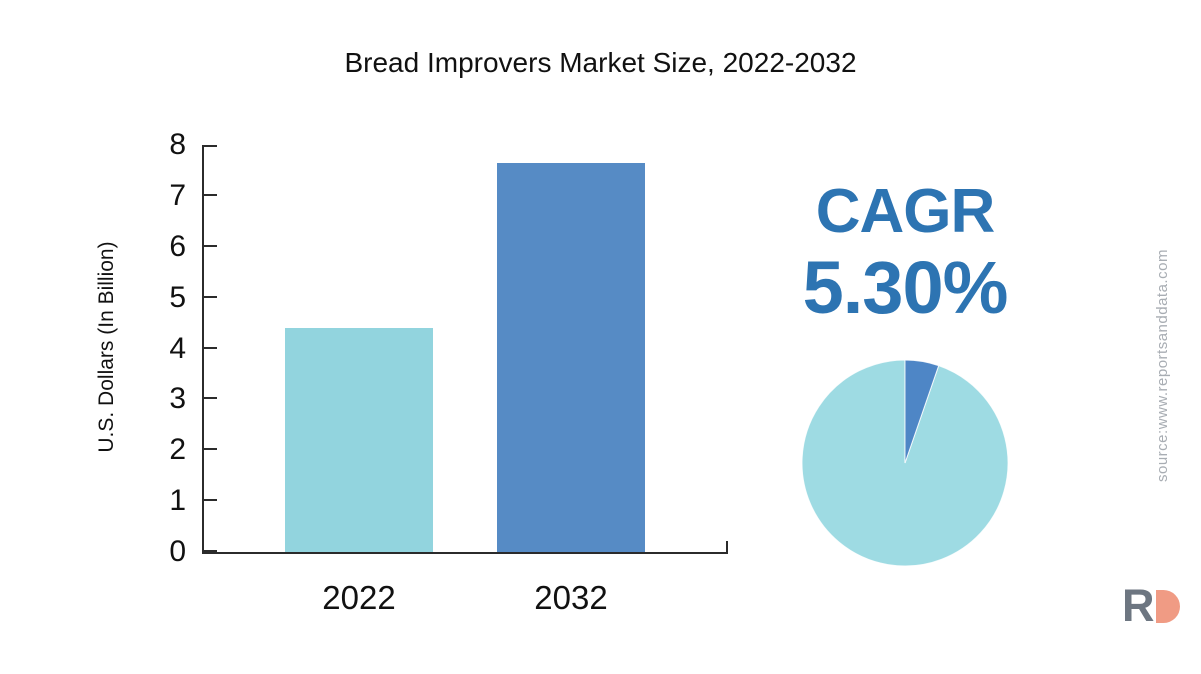 The width and height of the screenshot is (1201, 674). What do you see at coordinates (359, 440) in the screenshot?
I see `bar-2022` at bounding box center [359, 440].